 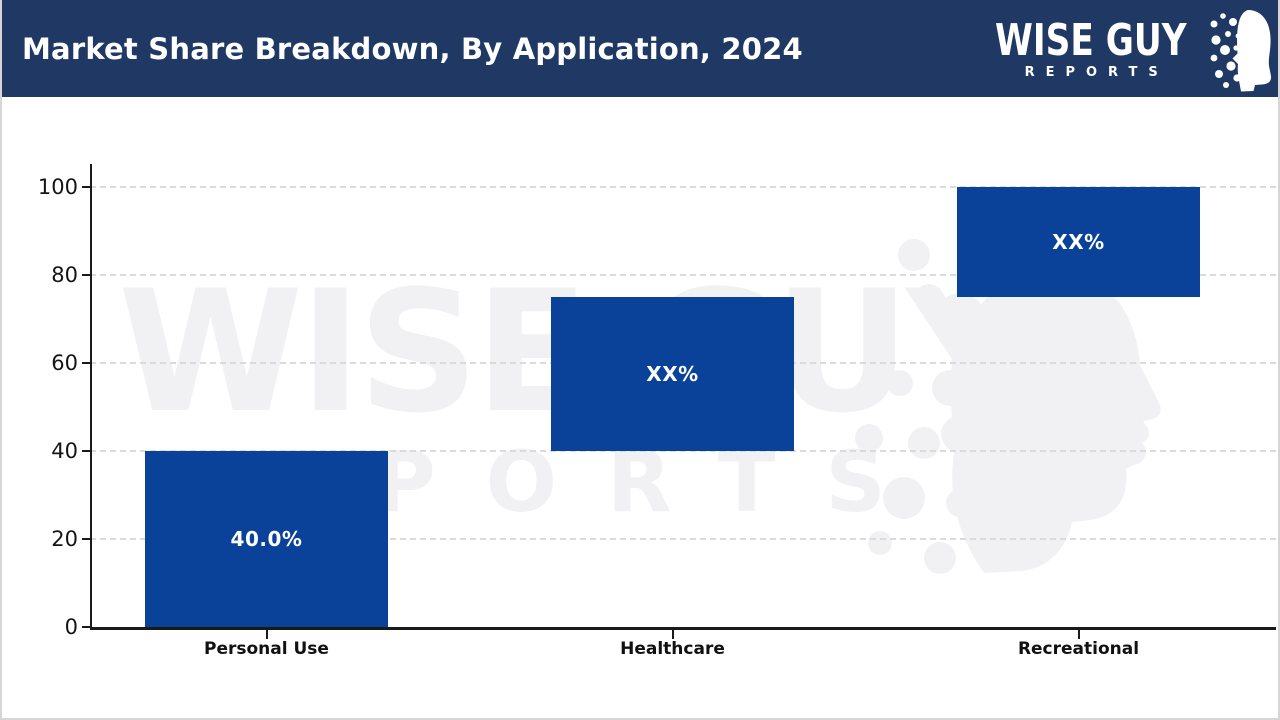 I want to click on y-axis-line, so click(x=91, y=396).